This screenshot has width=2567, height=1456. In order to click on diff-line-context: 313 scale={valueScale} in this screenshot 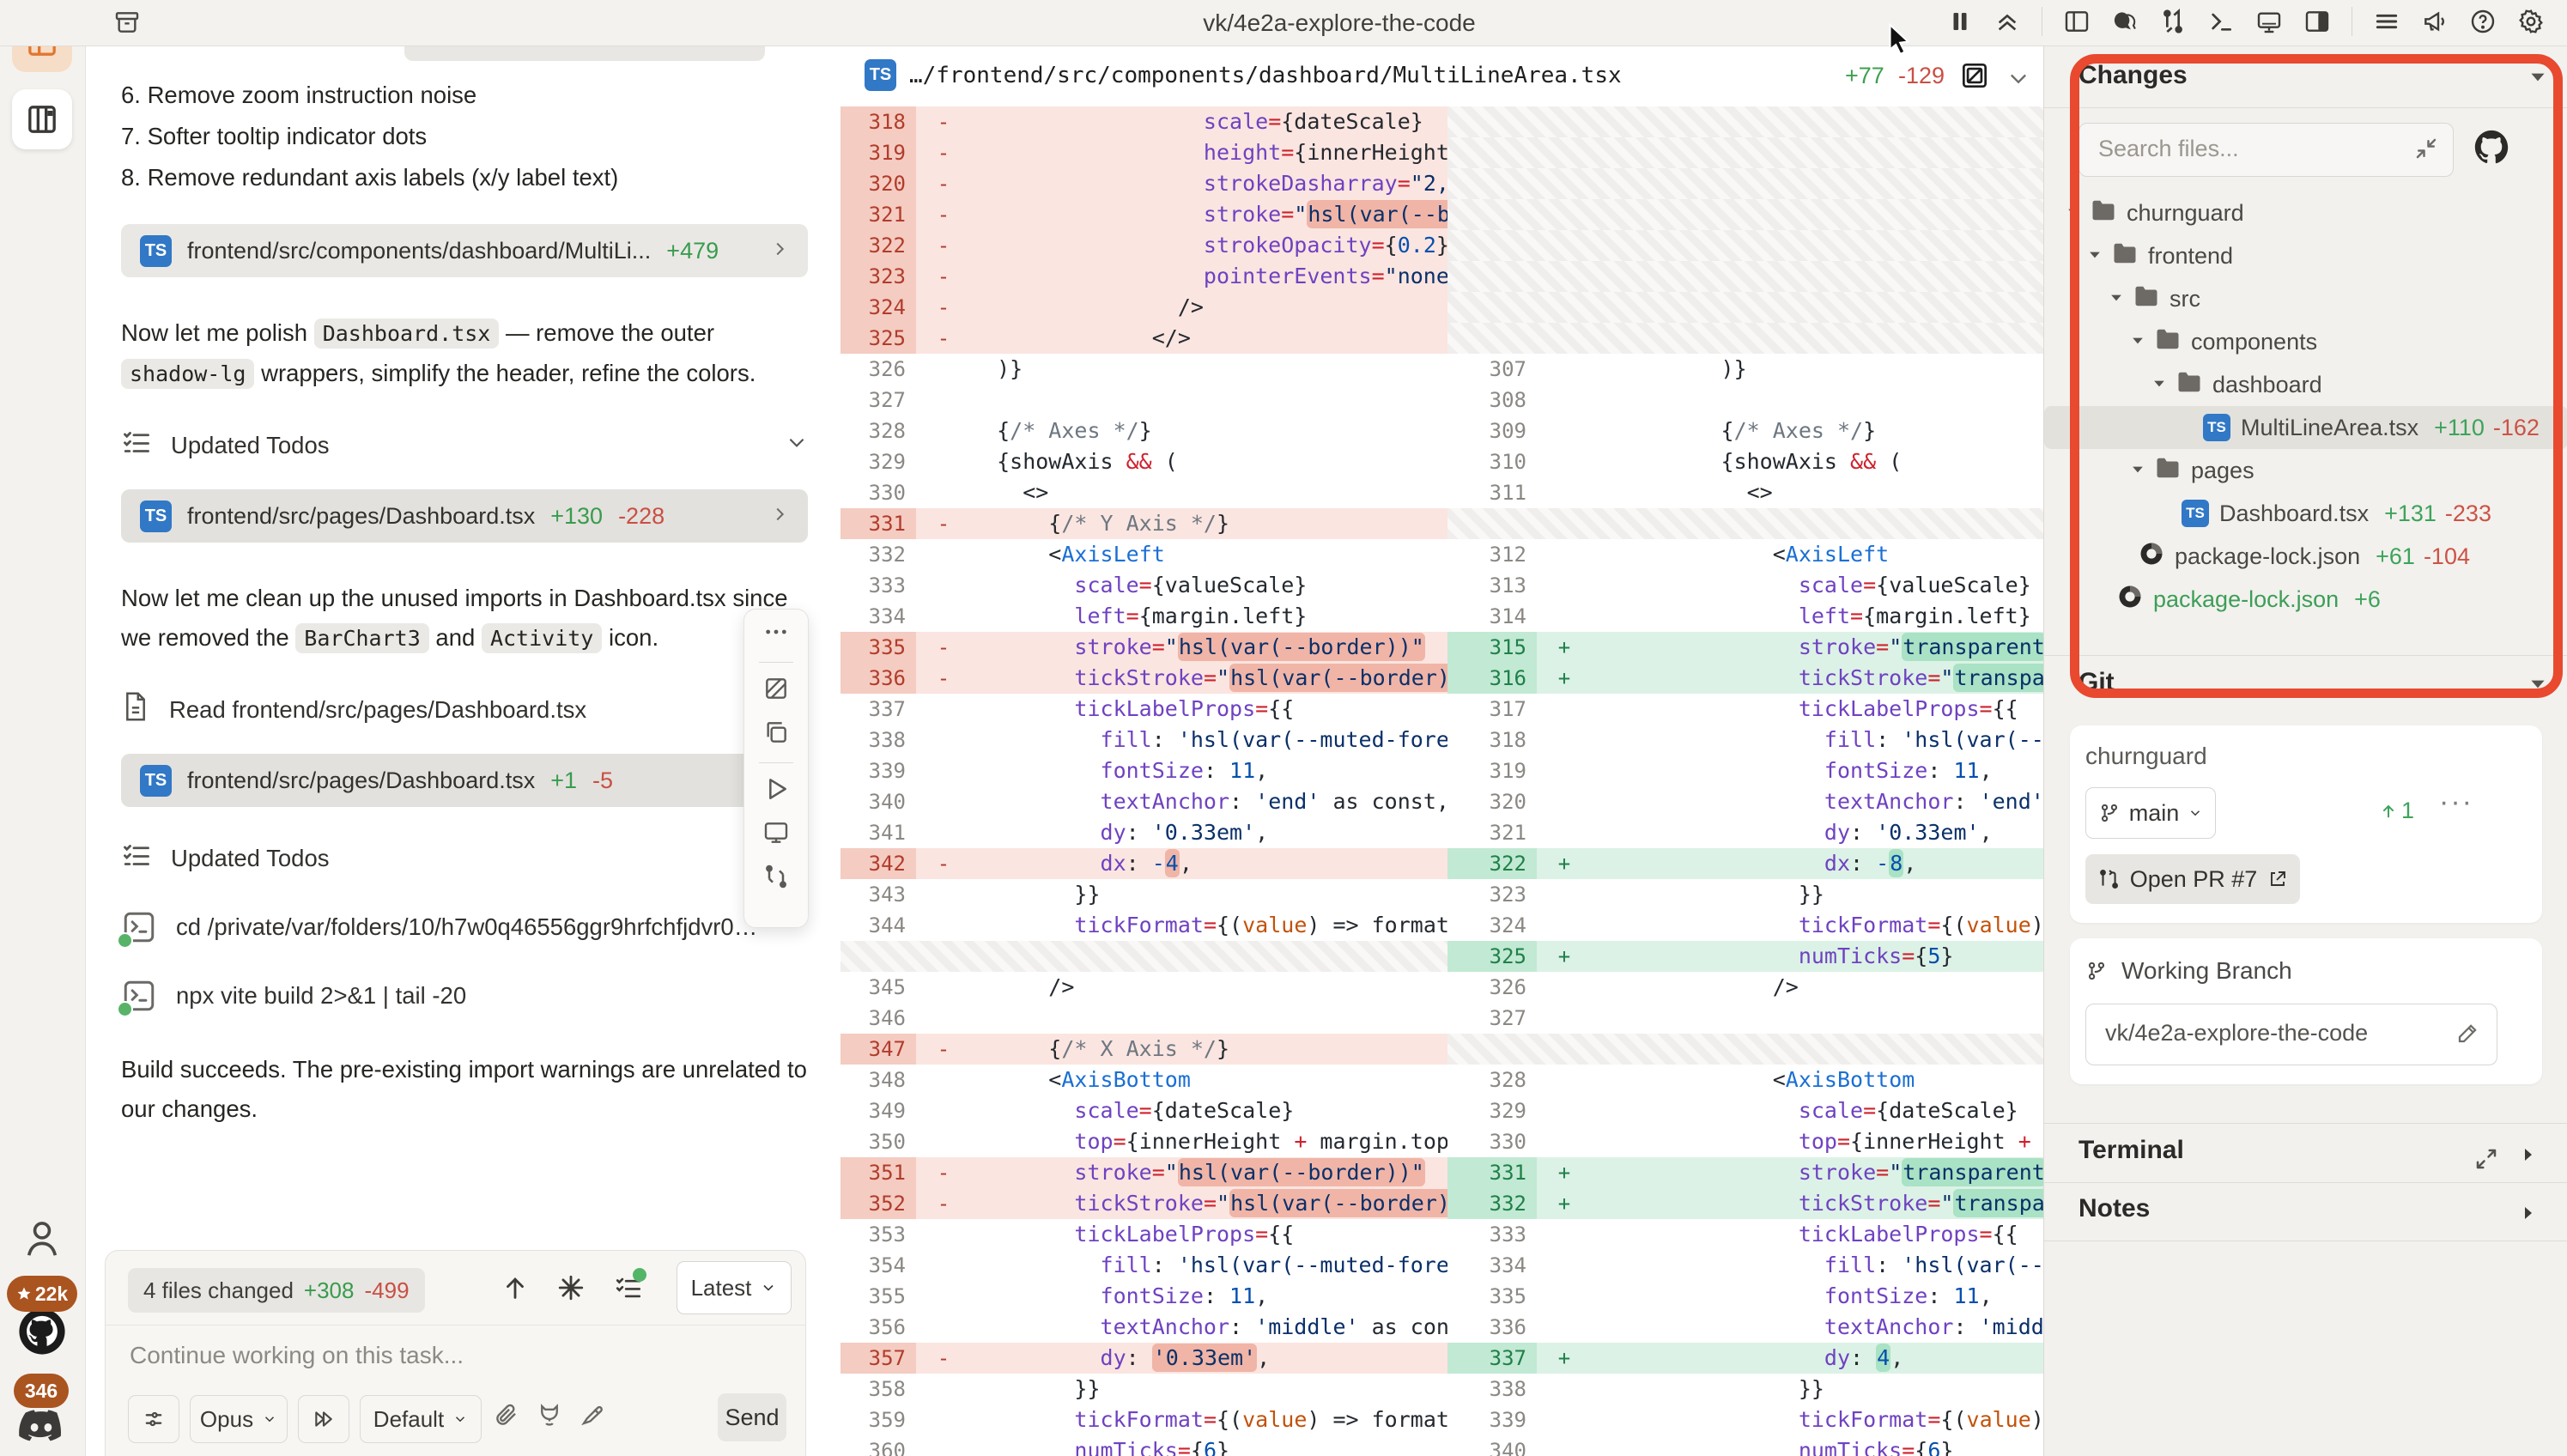, I will do `click(1760, 586)`.